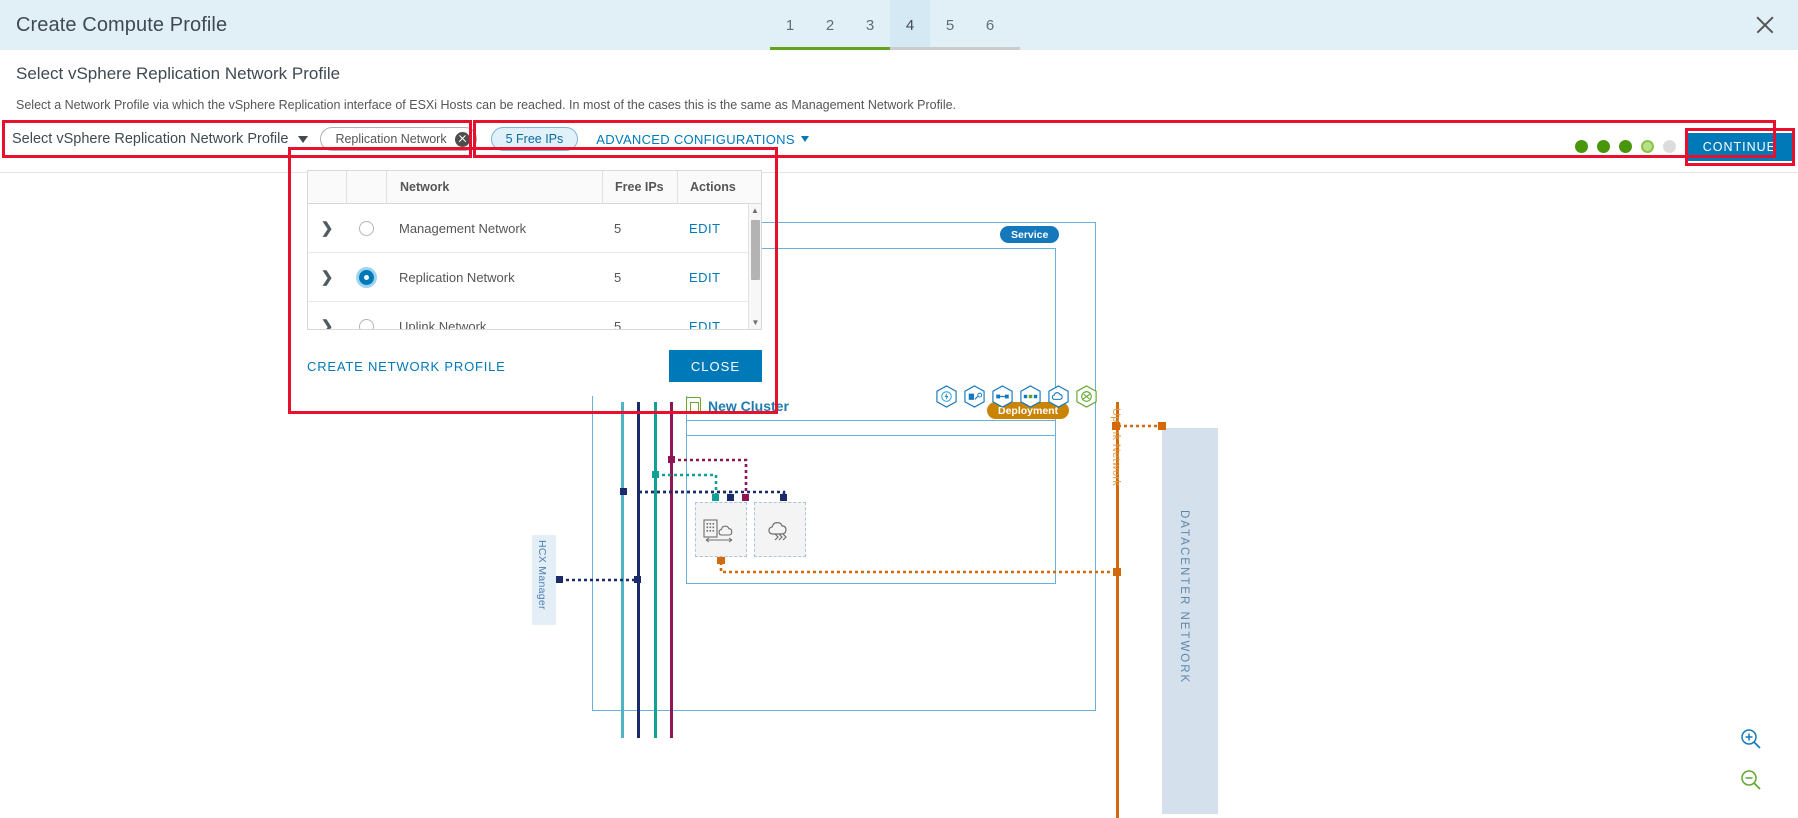  What do you see at coordinates (1030, 396) in the screenshot?
I see `bulk-migration-hexagon-icon` at bounding box center [1030, 396].